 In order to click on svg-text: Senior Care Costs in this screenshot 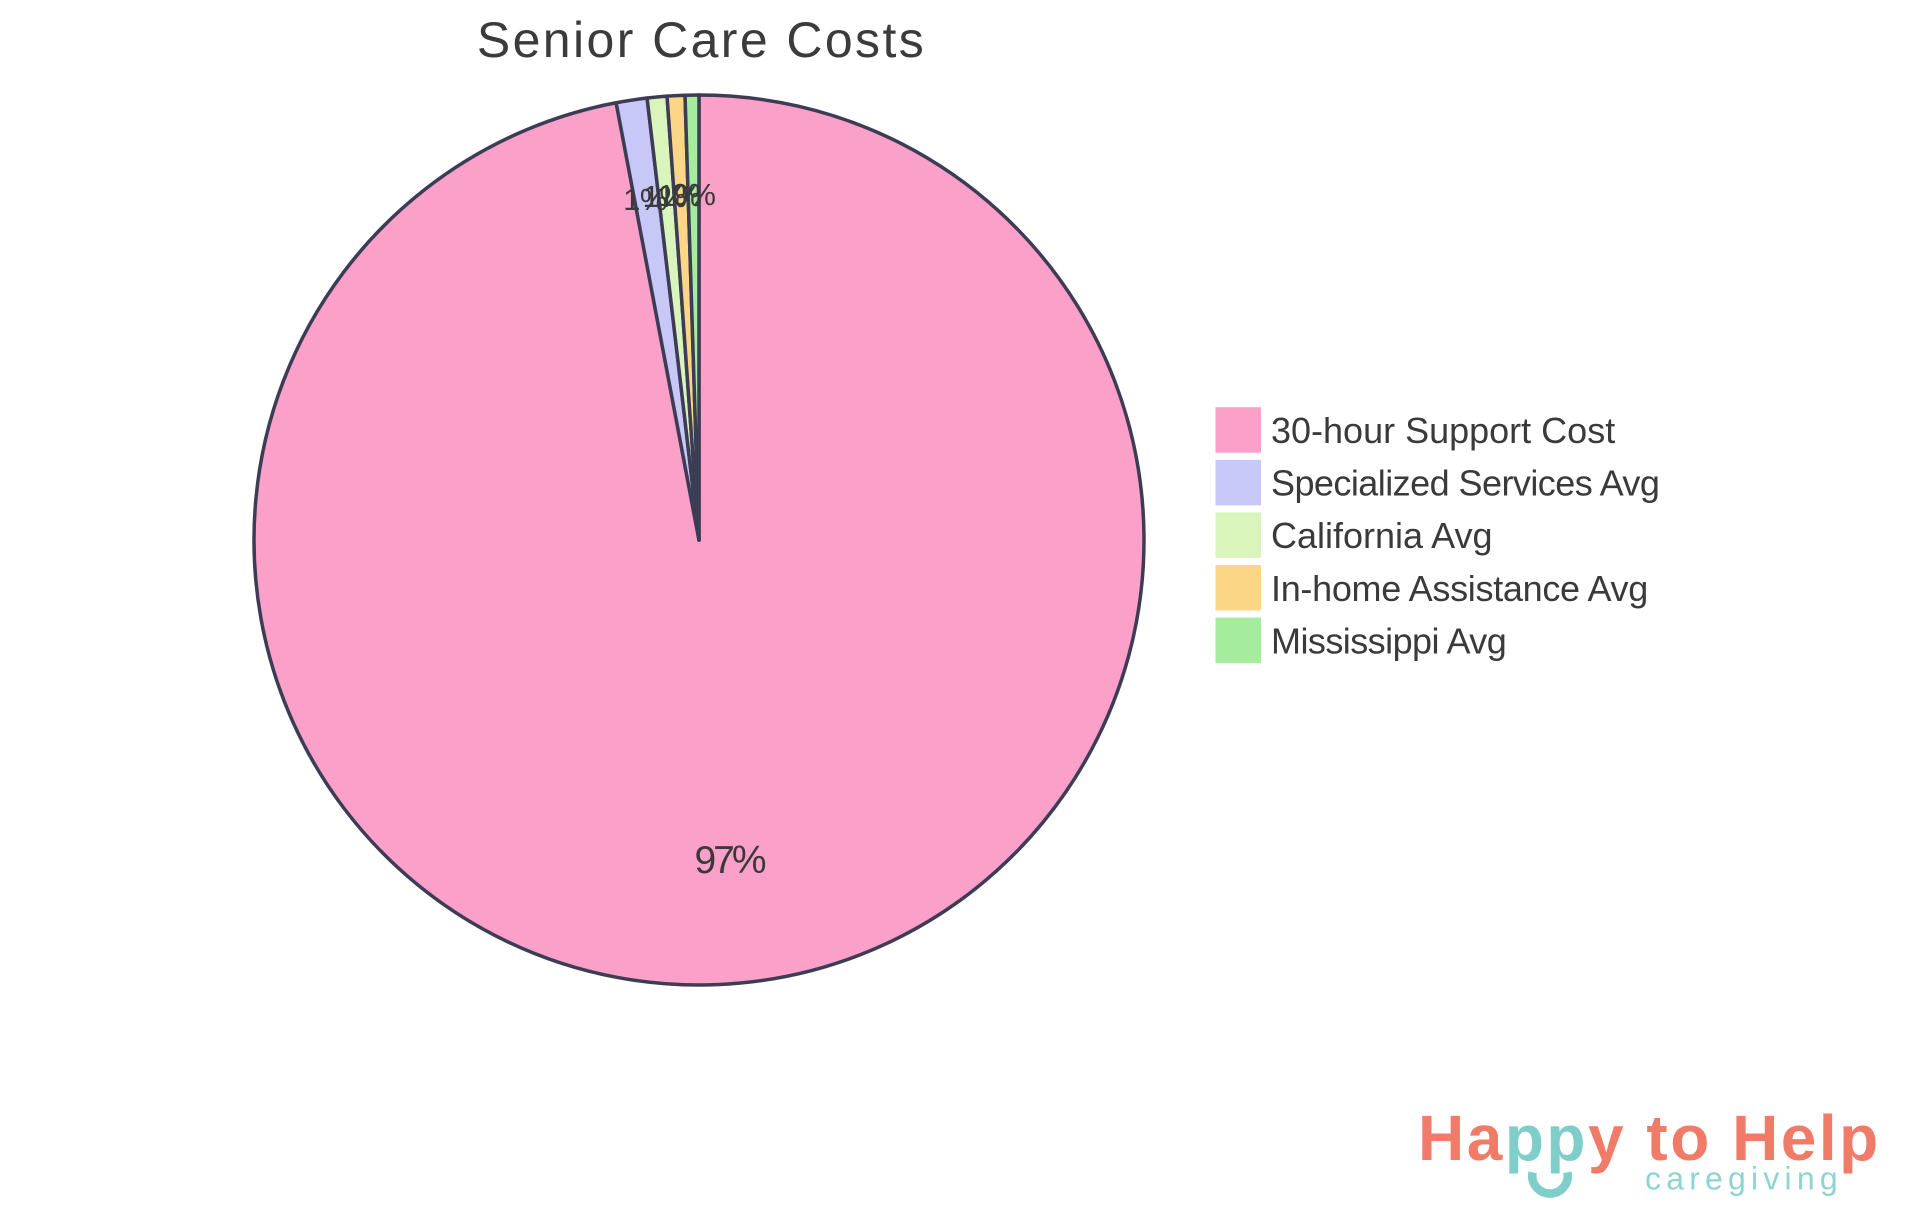, I will do `click(701, 40)`.